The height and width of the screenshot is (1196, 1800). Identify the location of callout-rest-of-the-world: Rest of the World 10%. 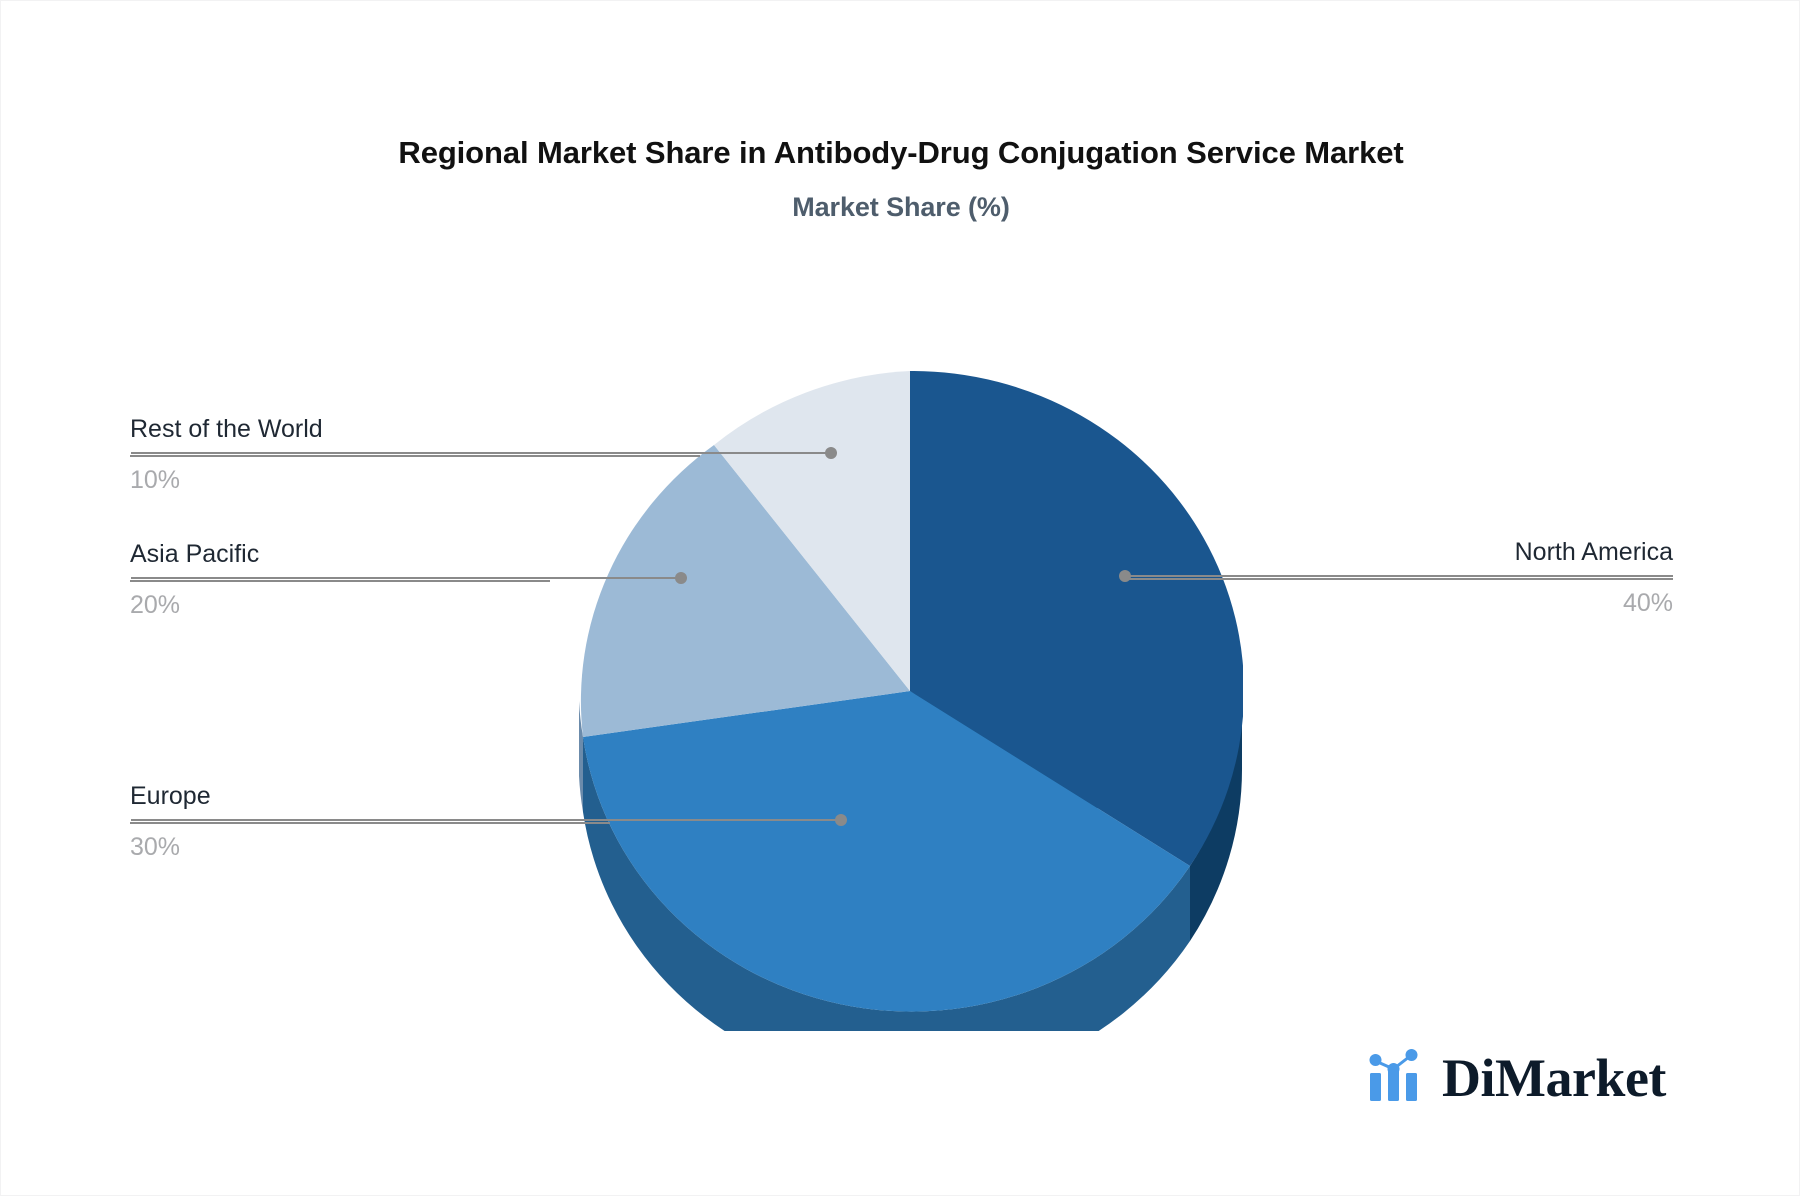
(415, 455).